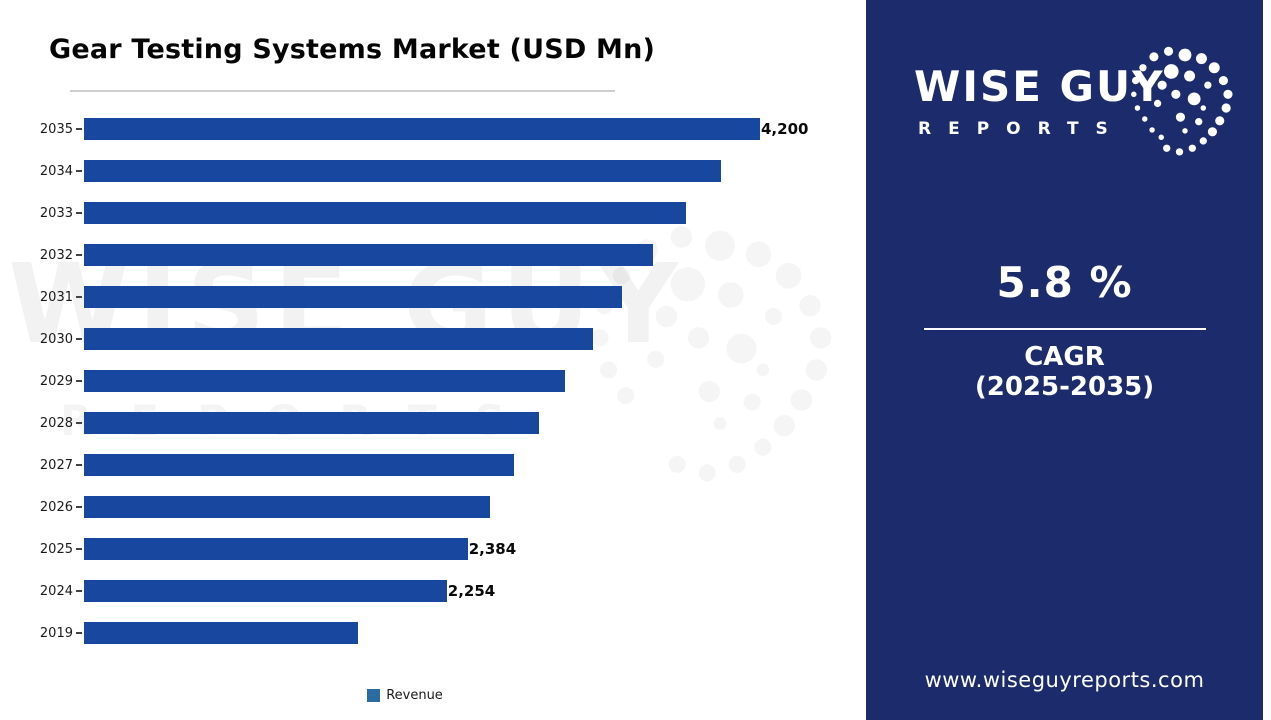  Describe the element at coordinates (352, 49) in the screenshot. I see `chart-title: Gear Testing Systems Market (USD Mn)` at that location.